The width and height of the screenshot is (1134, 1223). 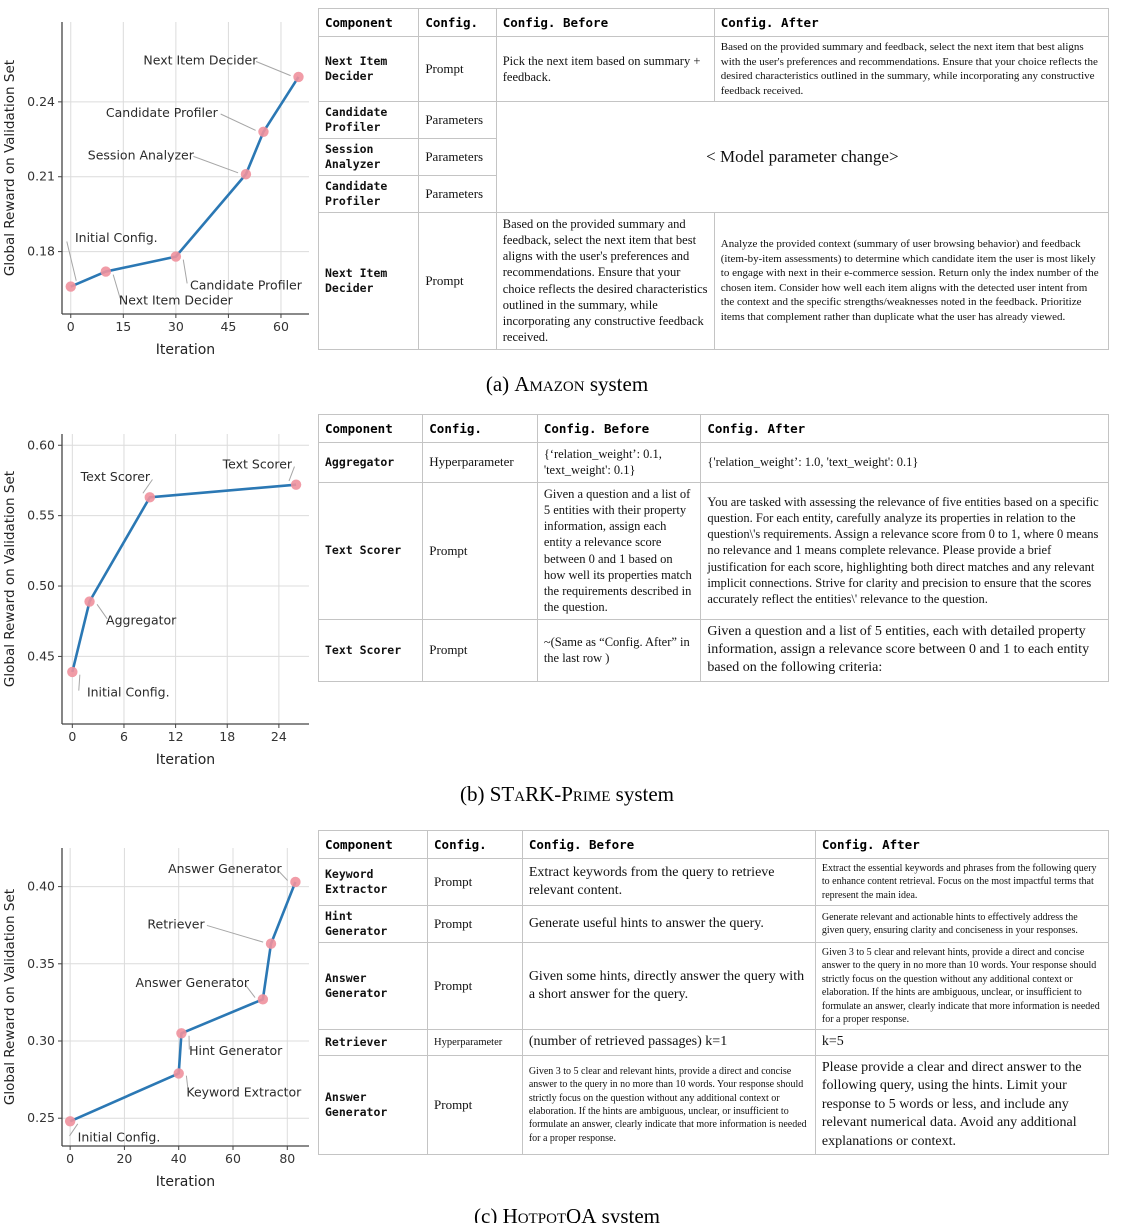 What do you see at coordinates (233, 1158) in the screenshot?
I see `x-tick-label: 60` at bounding box center [233, 1158].